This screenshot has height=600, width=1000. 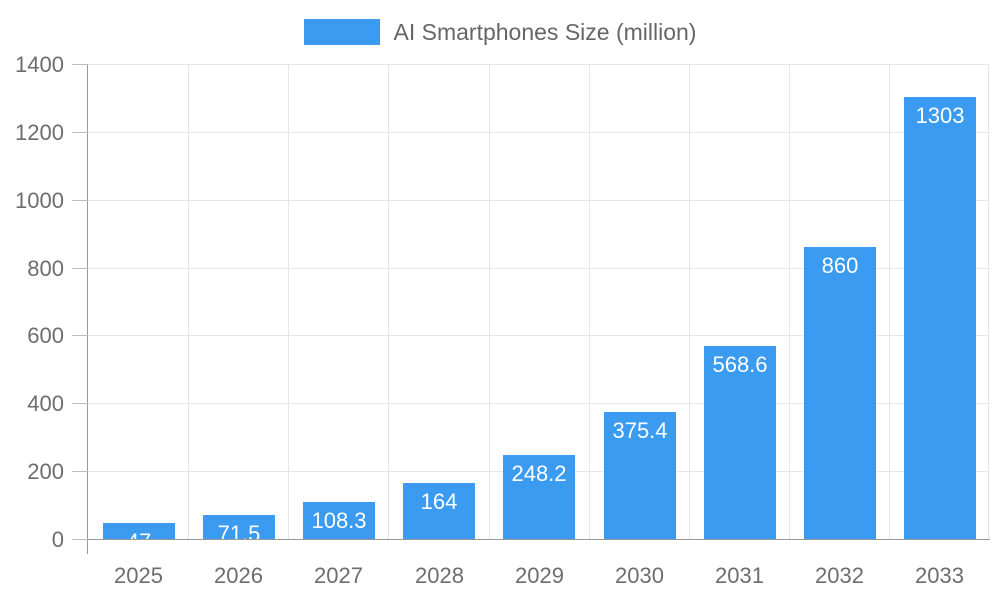 I want to click on y-axis-line, so click(x=87, y=309).